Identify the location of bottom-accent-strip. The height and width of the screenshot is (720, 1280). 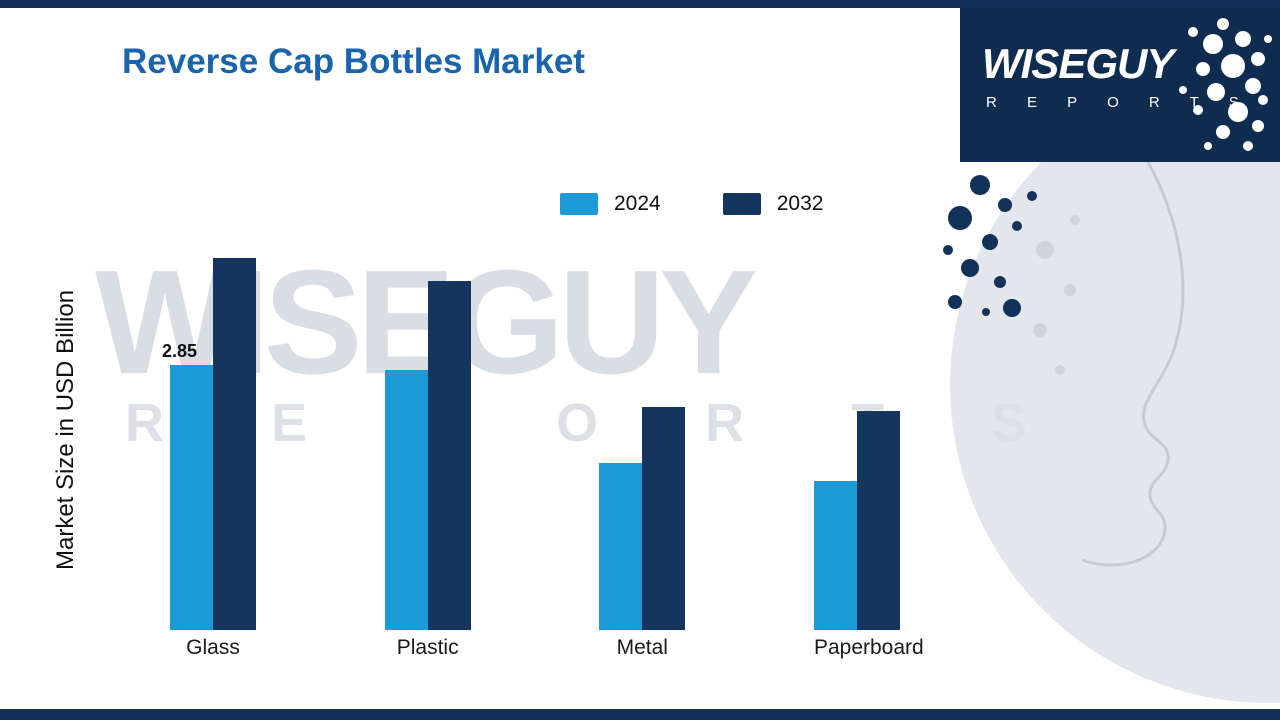
(640, 714).